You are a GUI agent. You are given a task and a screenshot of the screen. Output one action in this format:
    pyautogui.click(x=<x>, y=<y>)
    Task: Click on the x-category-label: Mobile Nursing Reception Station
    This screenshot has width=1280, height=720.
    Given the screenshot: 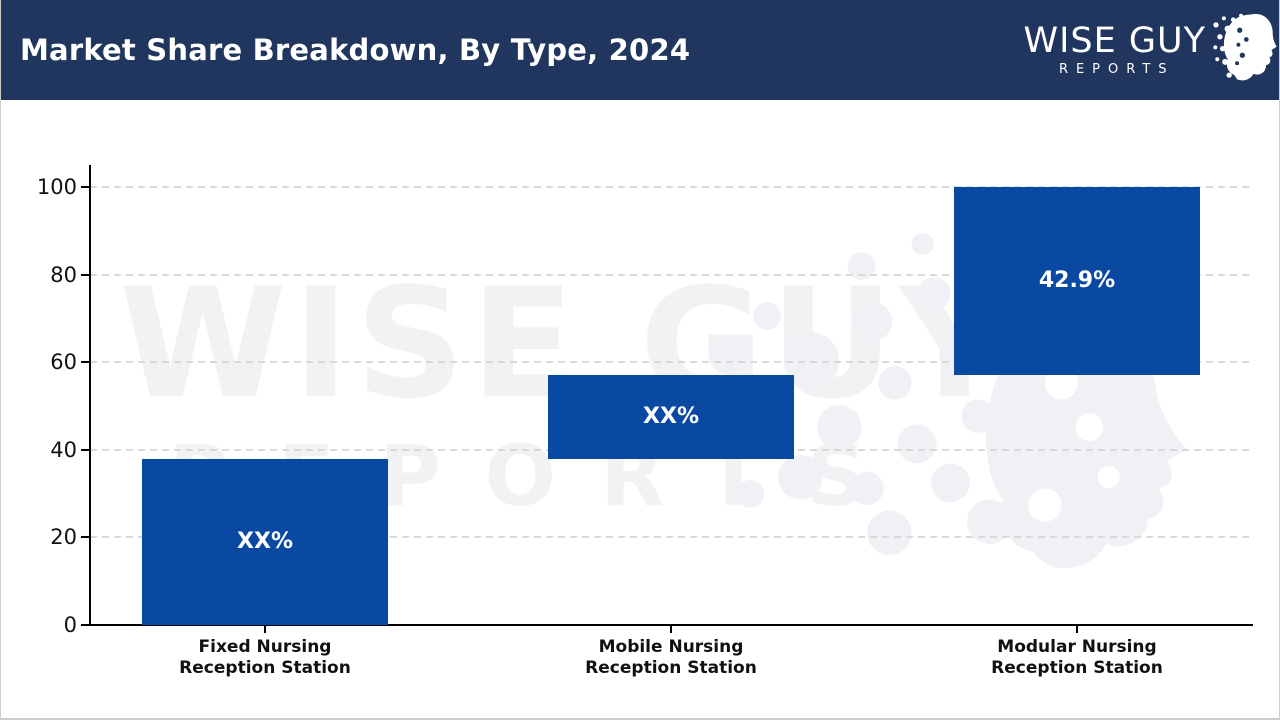 What is the action you would take?
    pyautogui.click(x=671, y=657)
    